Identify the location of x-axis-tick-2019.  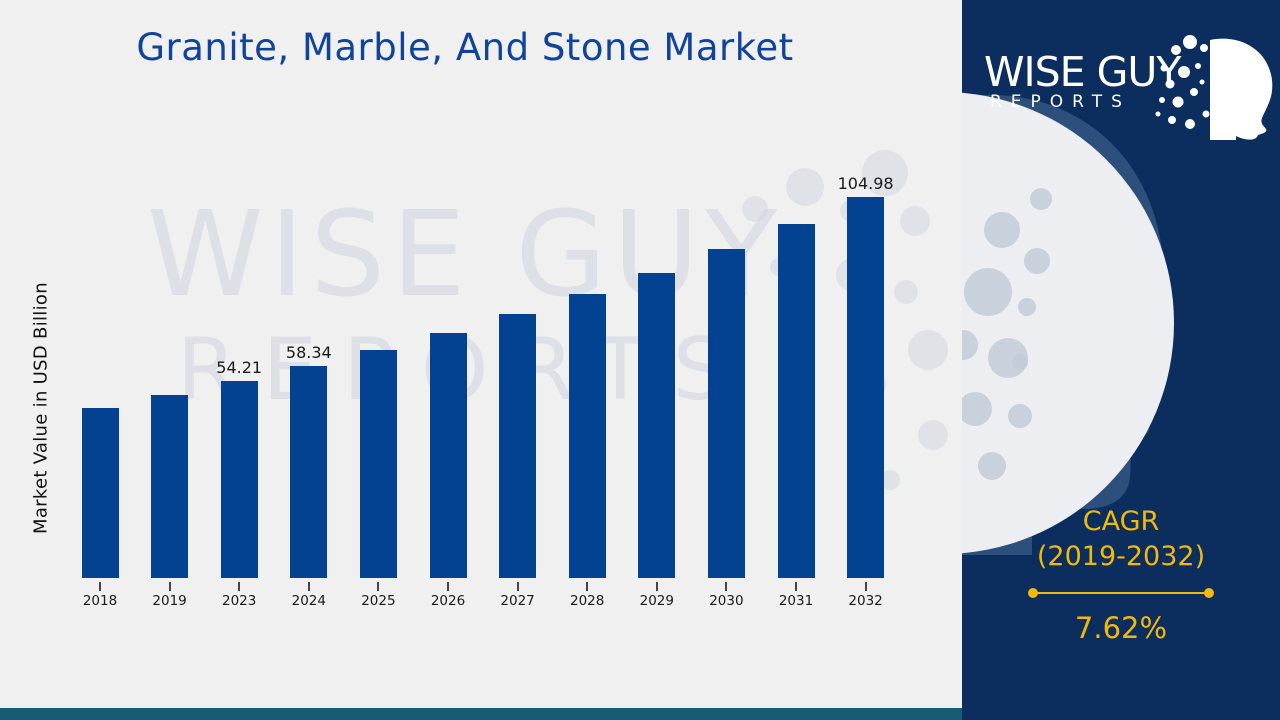
(169, 586).